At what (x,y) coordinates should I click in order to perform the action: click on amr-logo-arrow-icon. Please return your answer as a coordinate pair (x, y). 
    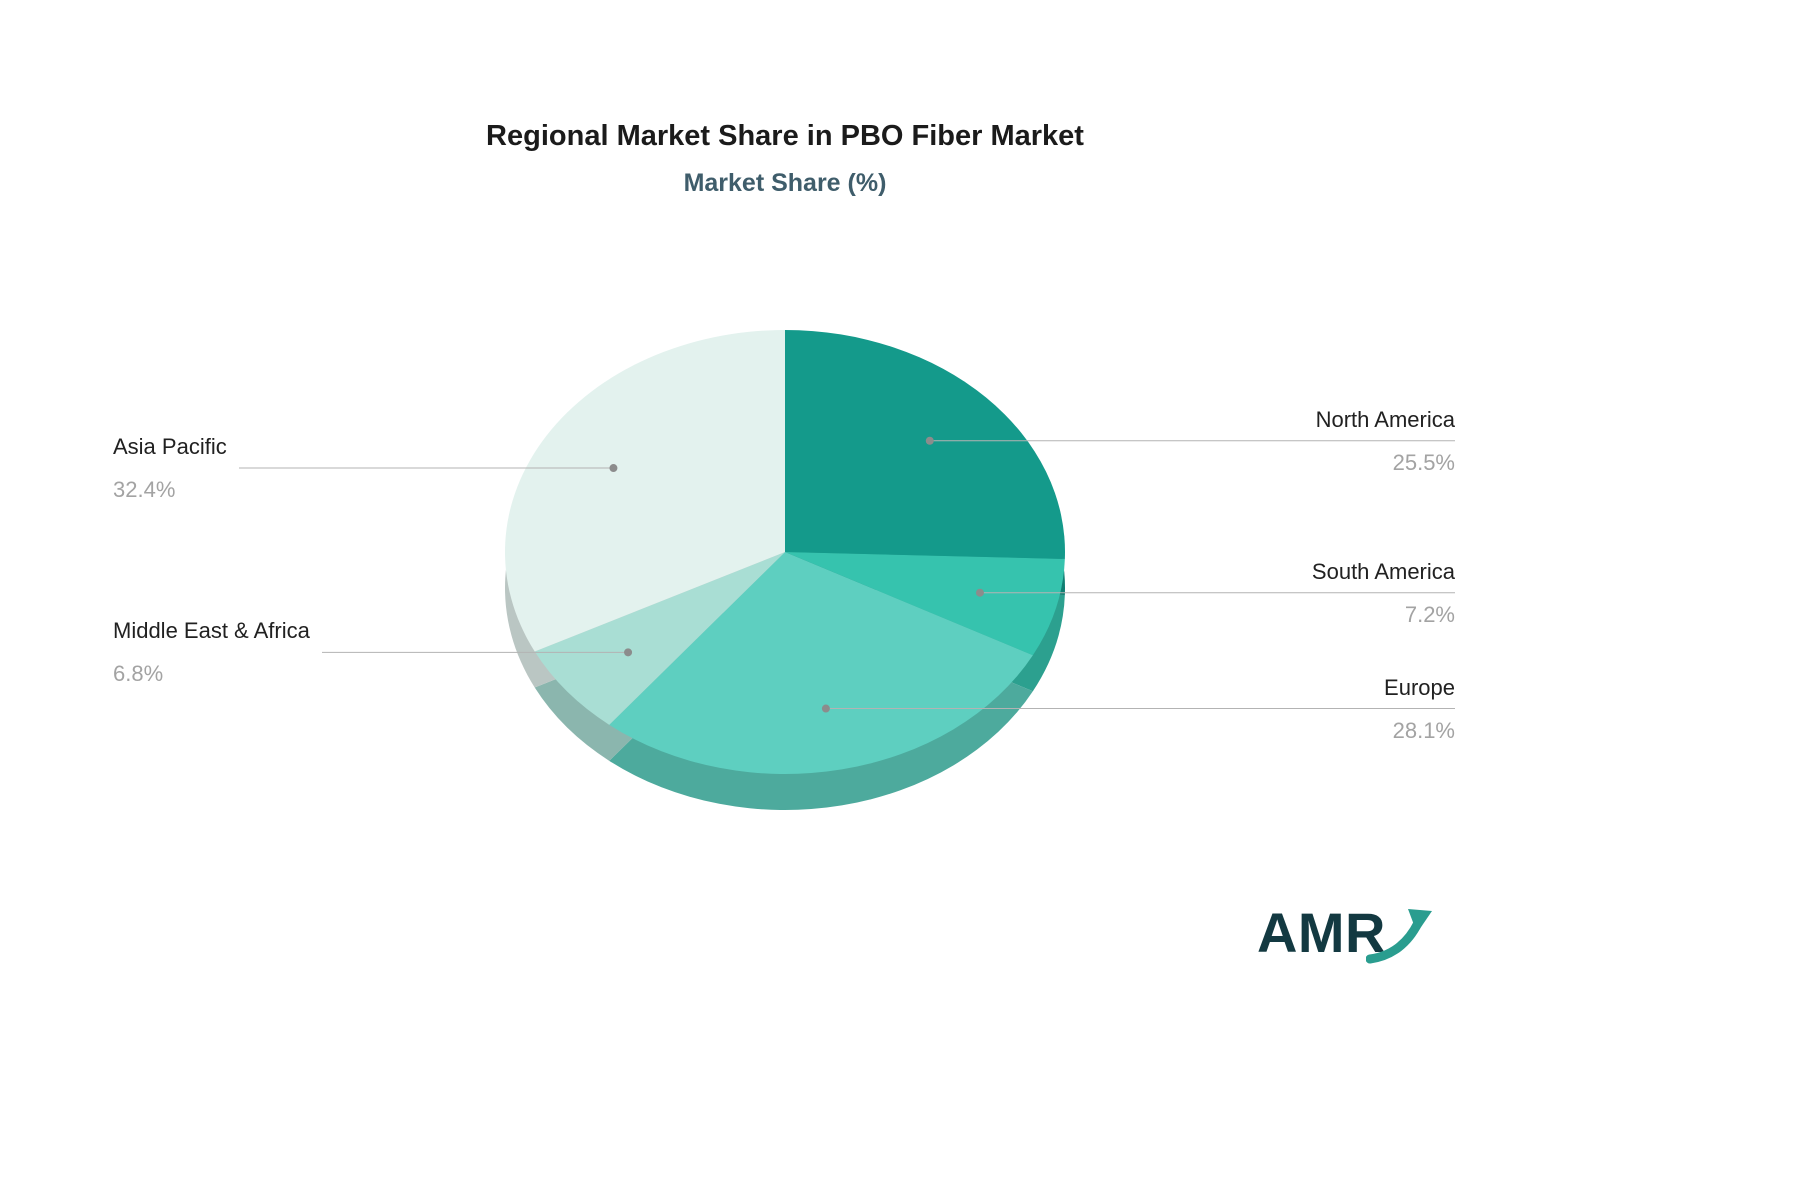
    Looking at the image, I should click on (1399, 936).